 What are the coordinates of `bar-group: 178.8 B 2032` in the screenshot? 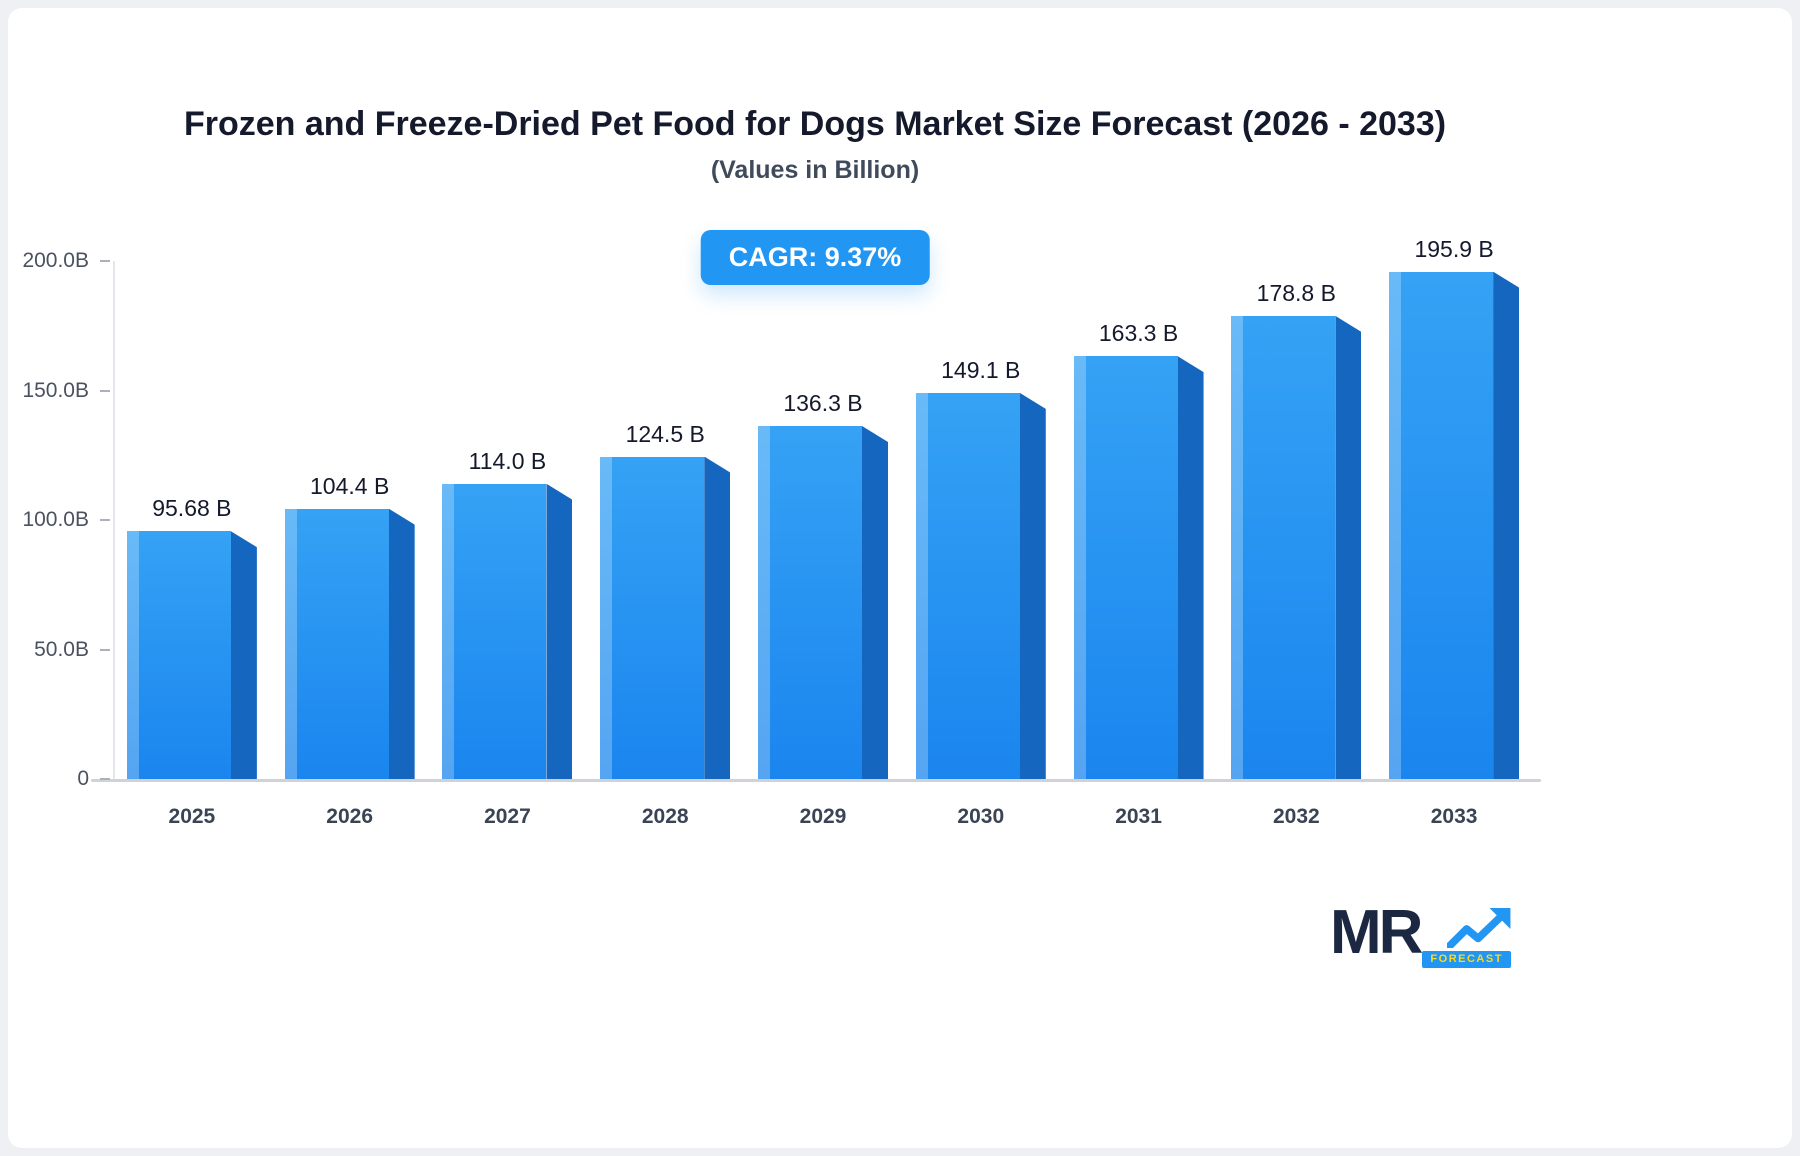 It's located at (1296, 554).